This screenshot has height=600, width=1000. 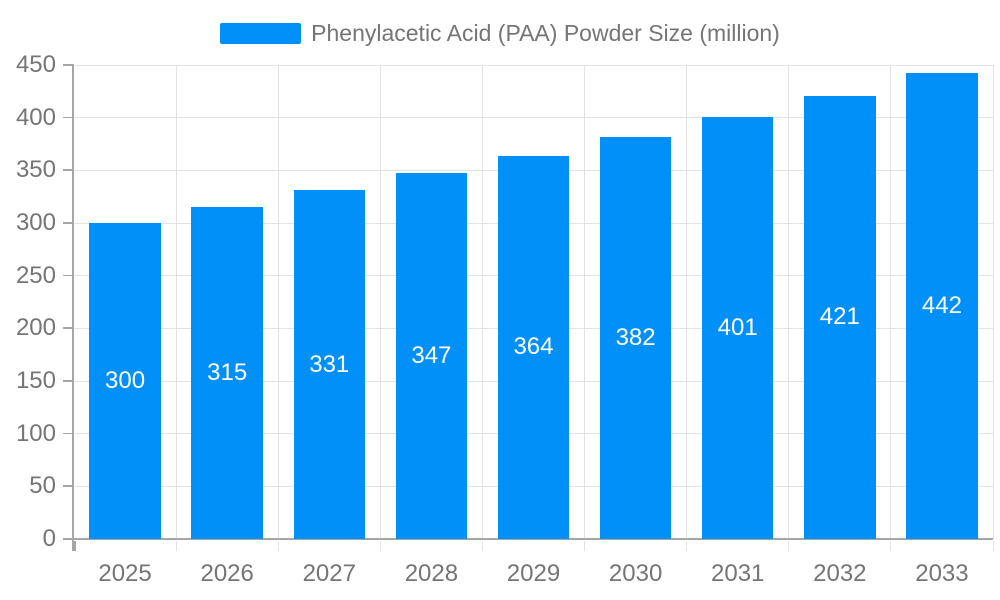 I want to click on y-tick-label: 250, so click(x=35, y=275).